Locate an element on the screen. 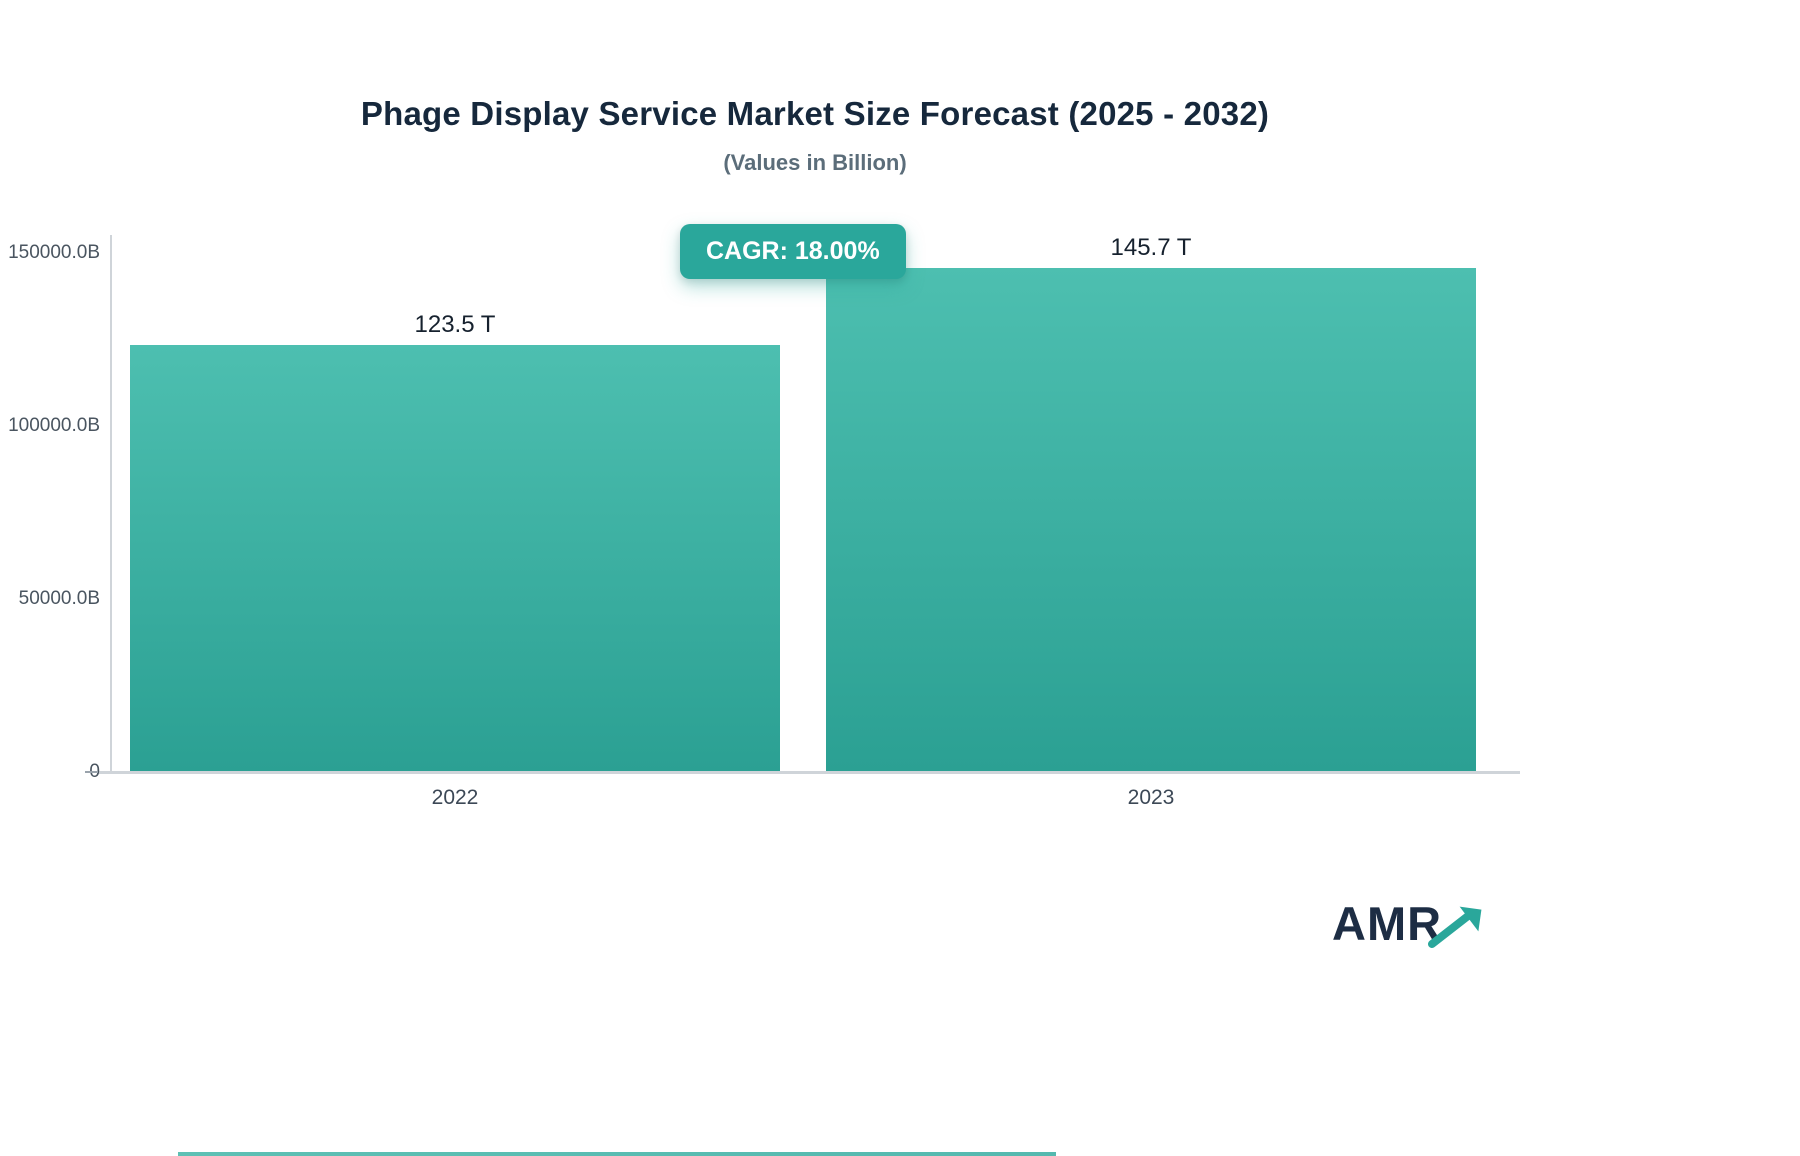  y-axis-line is located at coordinates (111, 503).